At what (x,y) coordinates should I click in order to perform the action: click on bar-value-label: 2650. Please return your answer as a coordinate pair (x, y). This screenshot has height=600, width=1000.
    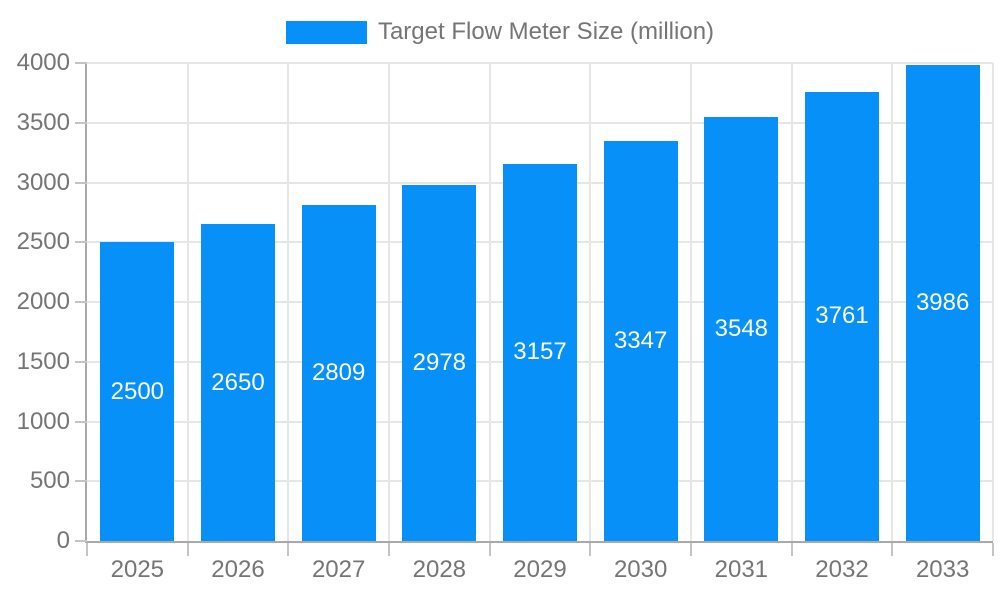
    Looking at the image, I should click on (238, 382).